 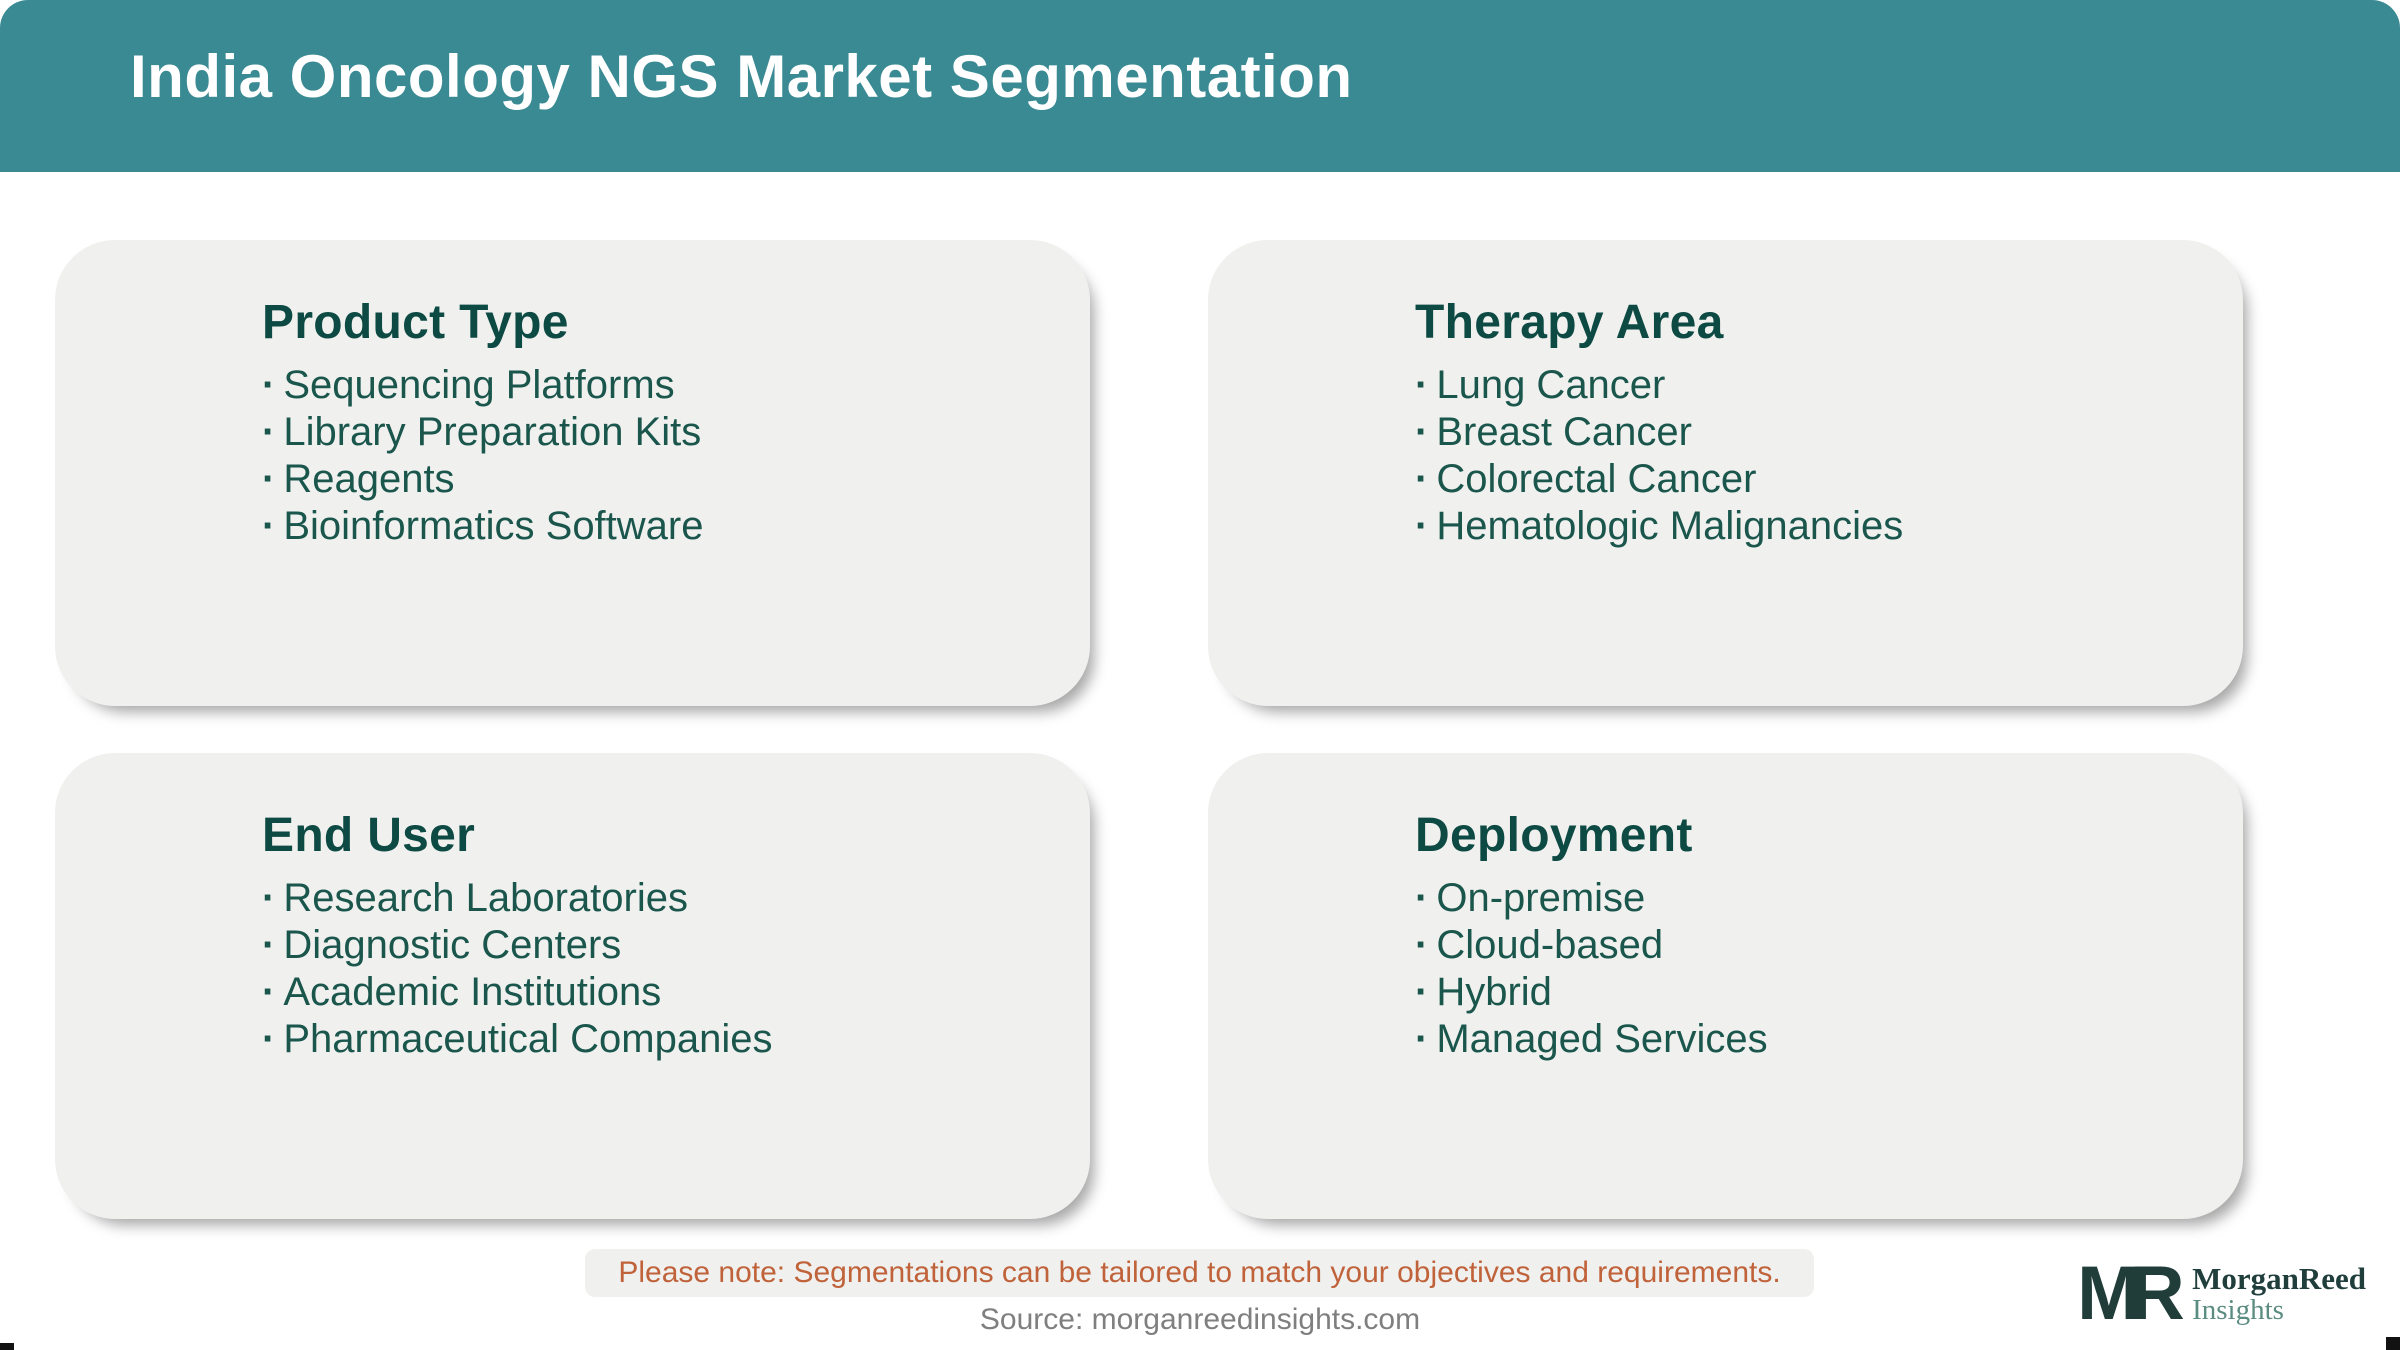 What do you see at coordinates (1551, 385) in the screenshot?
I see `list-item-label: Lung Cancer` at bounding box center [1551, 385].